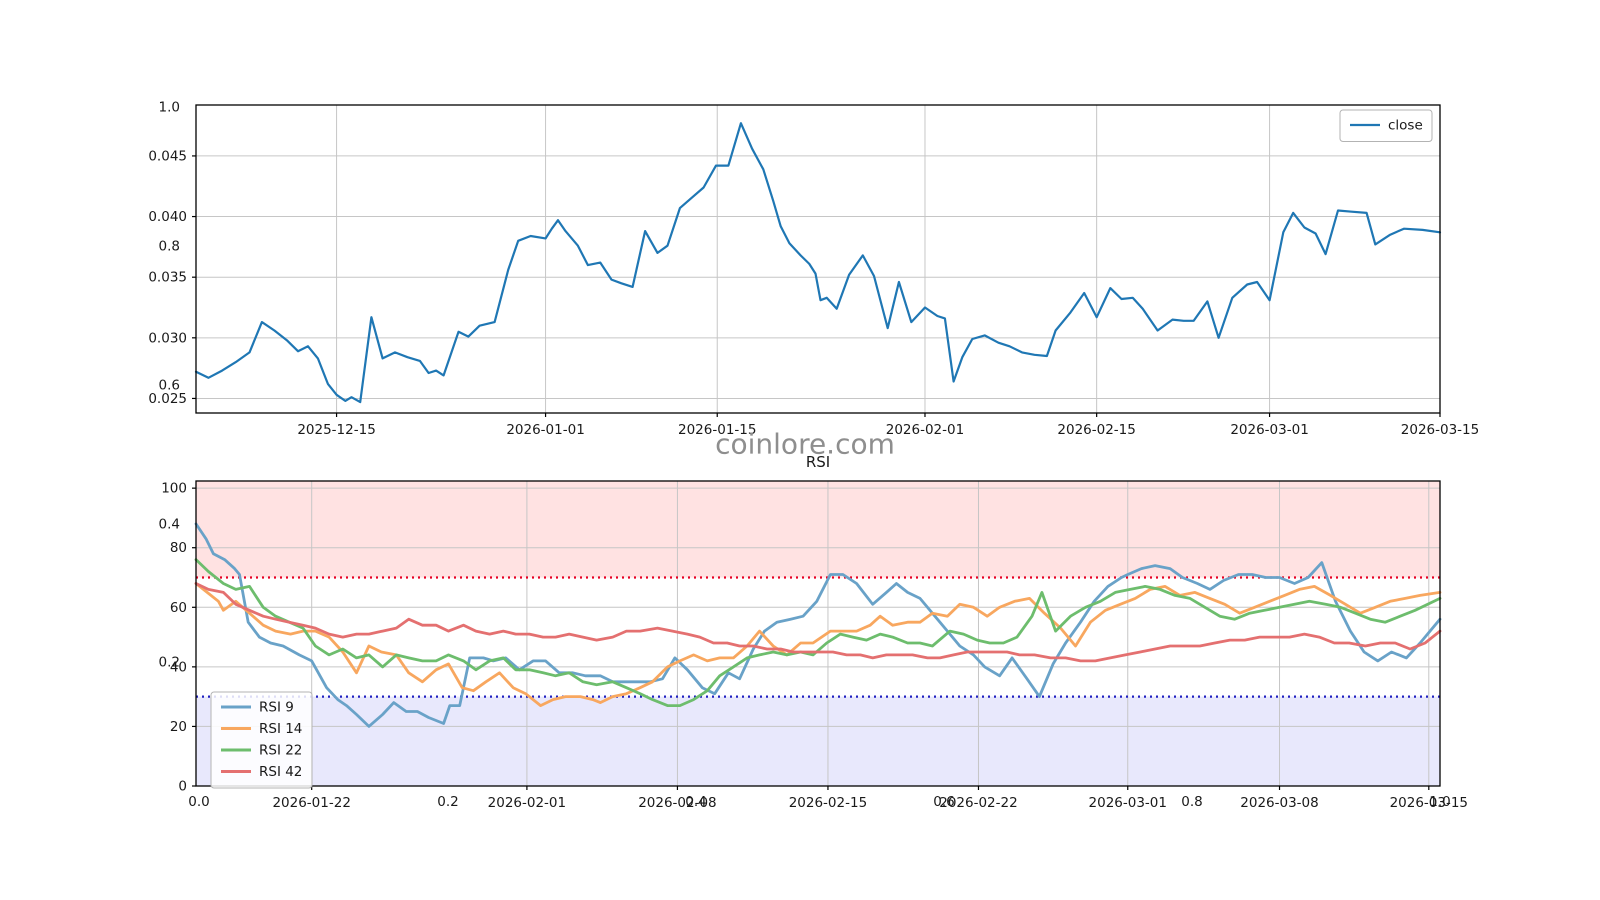 This screenshot has height=900, width=1600. I want to click on price-legend: close, so click(1386, 125).